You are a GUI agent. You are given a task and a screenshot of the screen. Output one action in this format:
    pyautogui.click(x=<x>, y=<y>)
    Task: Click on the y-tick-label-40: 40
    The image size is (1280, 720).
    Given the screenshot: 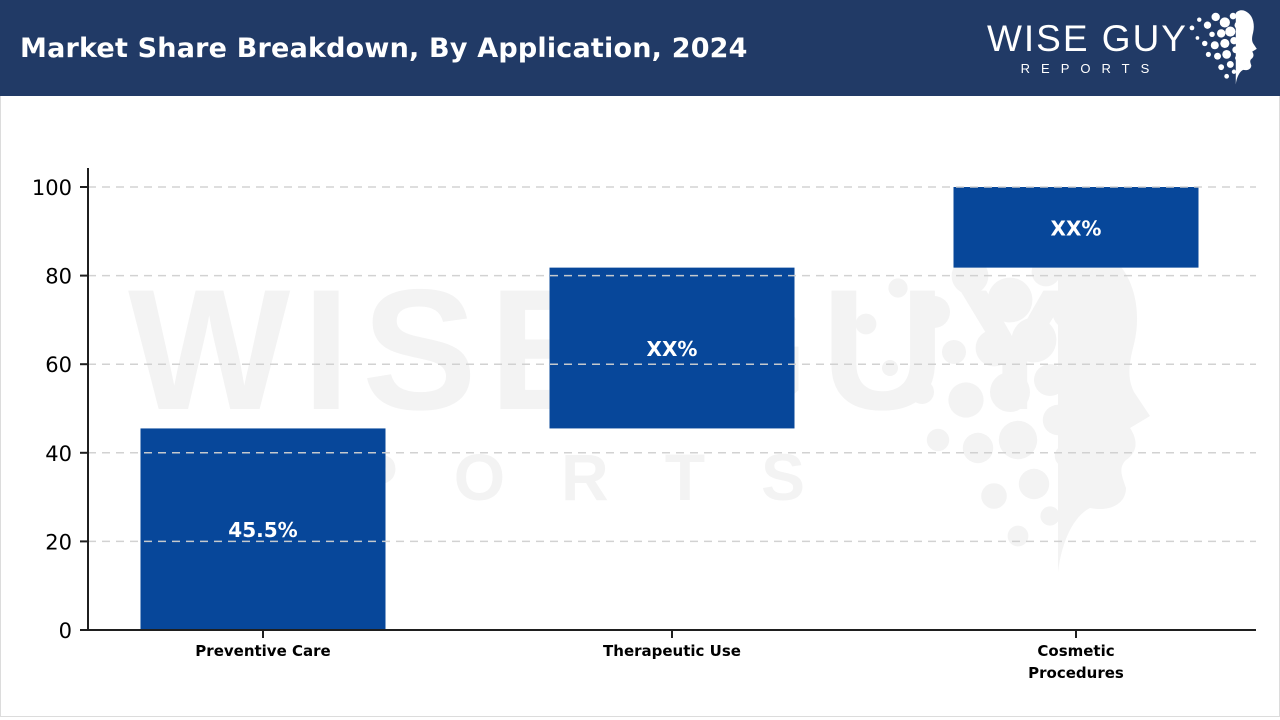 What is the action you would take?
    pyautogui.click(x=58, y=454)
    